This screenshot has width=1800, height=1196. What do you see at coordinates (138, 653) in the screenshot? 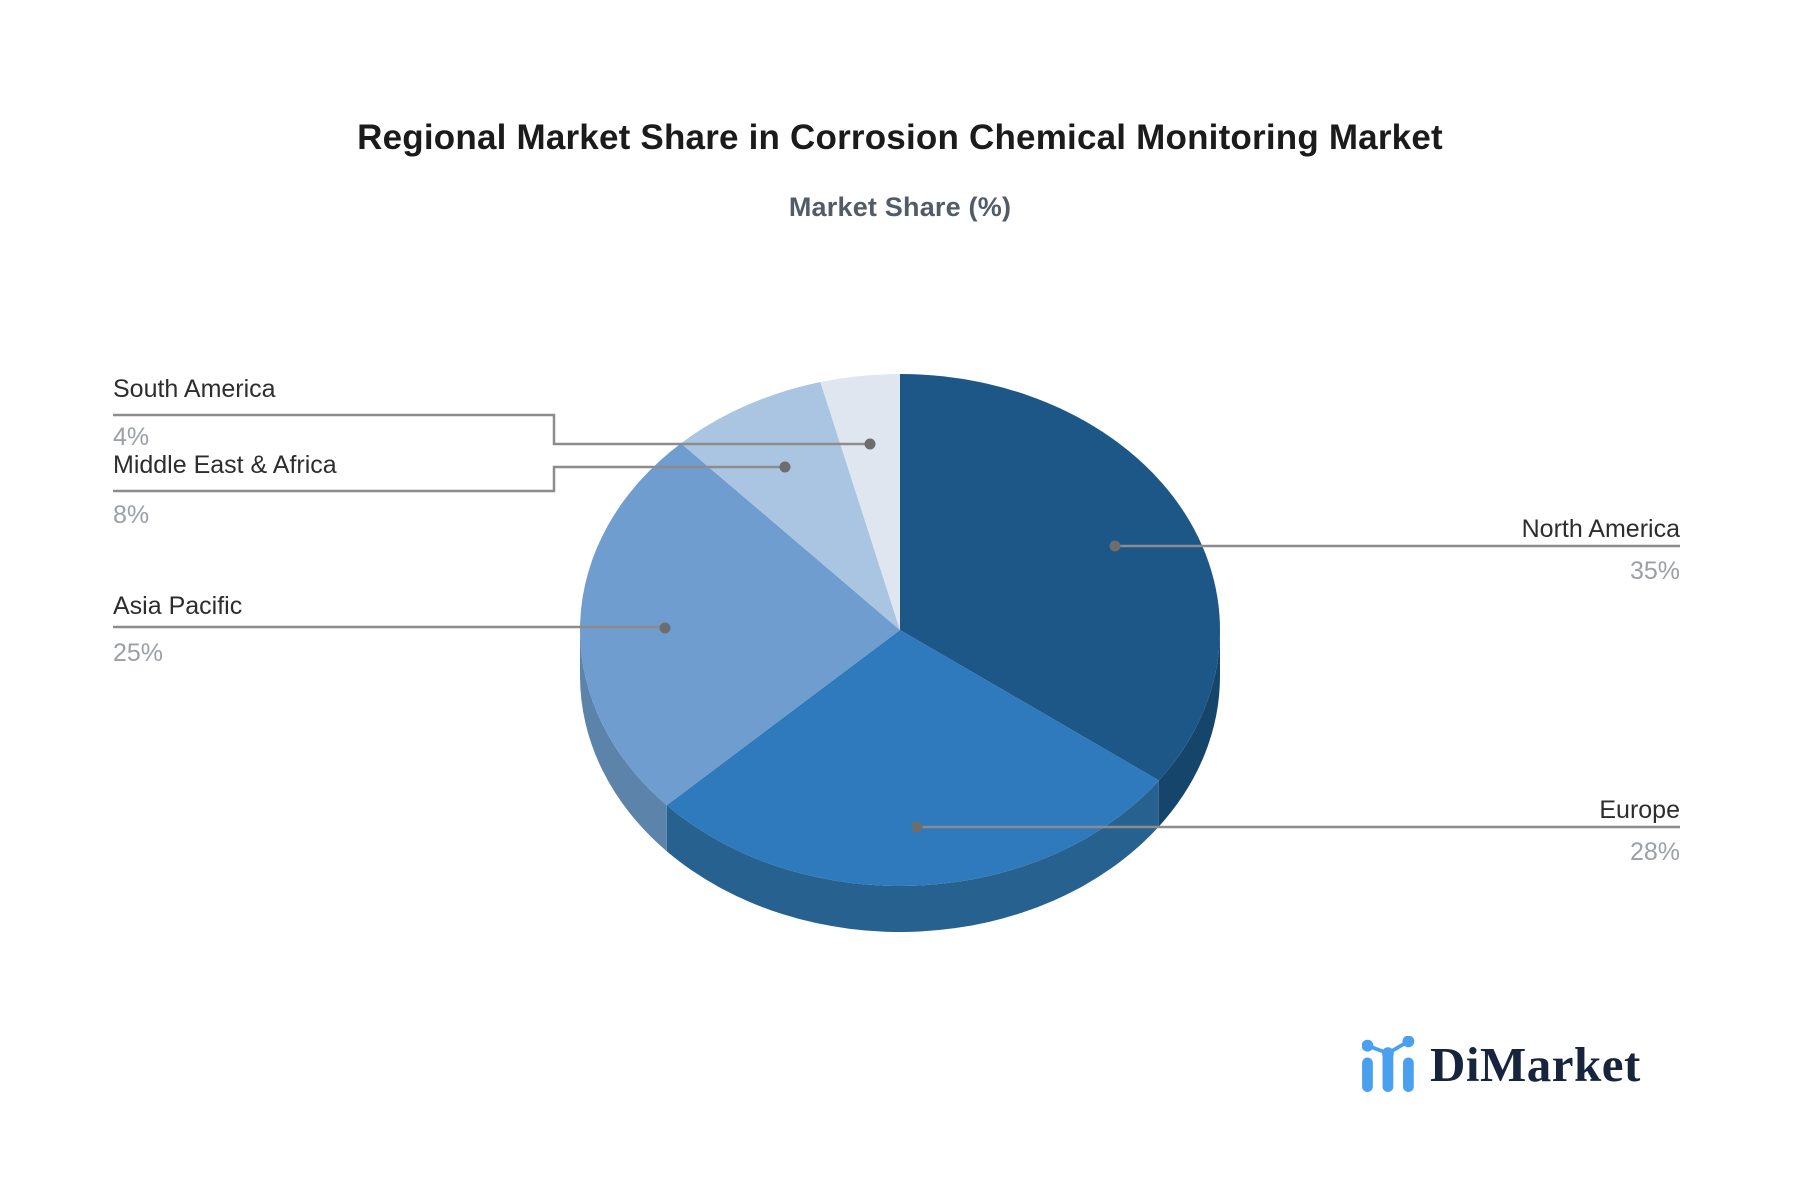
I see `slice-percent-asia-pacific: 25%` at bounding box center [138, 653].